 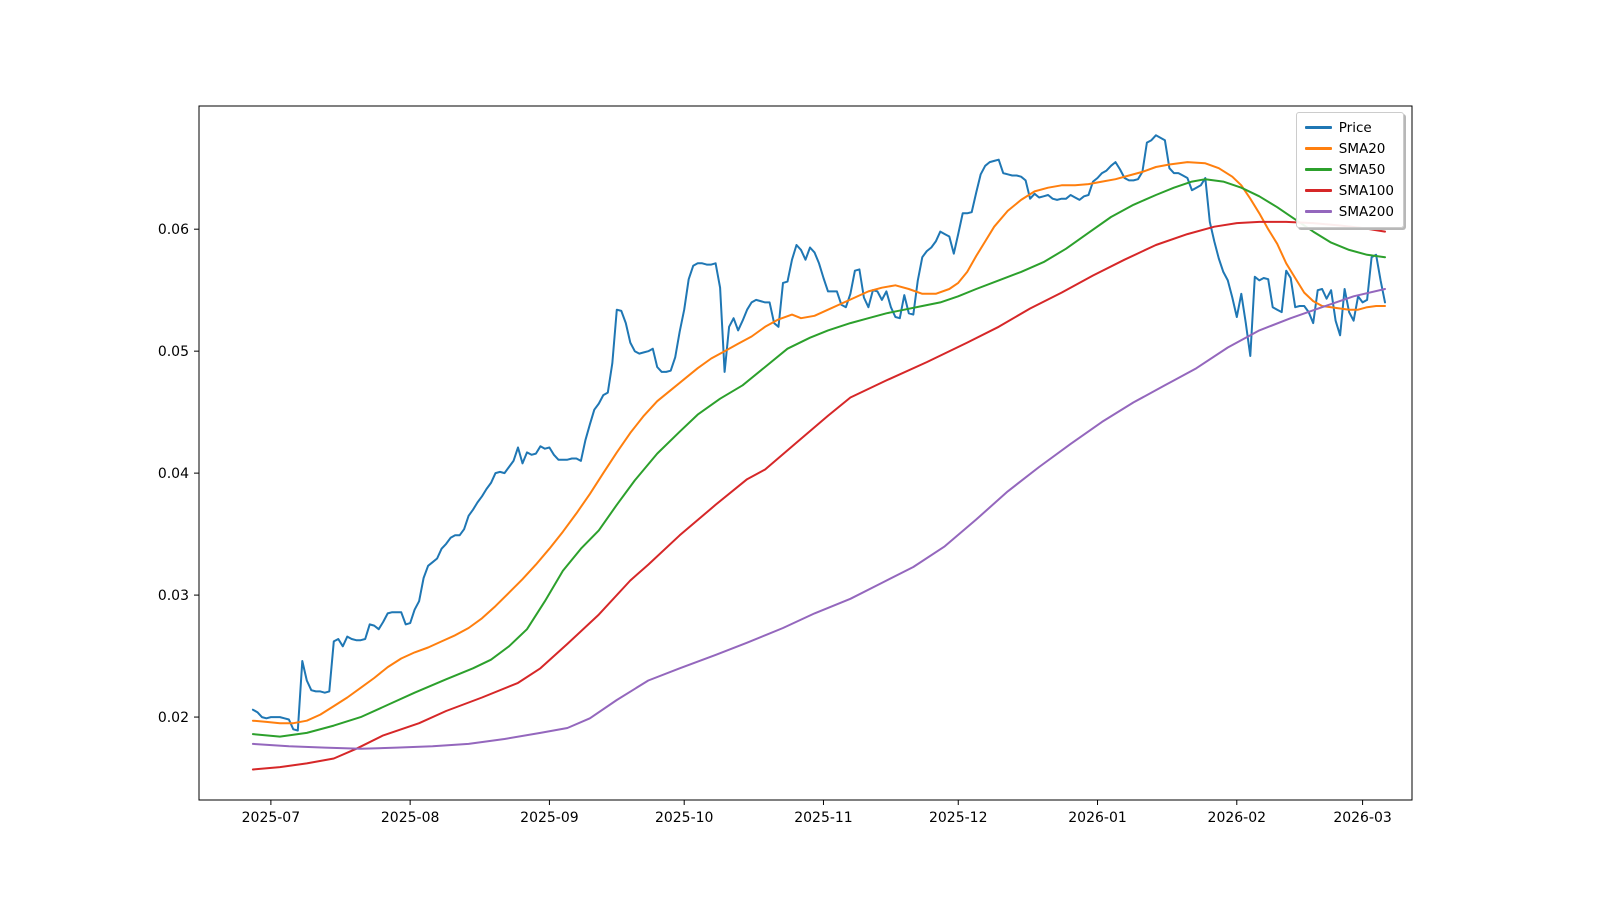 What do you see at coordinates (410, 818) in the screenshot?
I see `x-tick-label: 2025-08` at bounding box center [410, 818].